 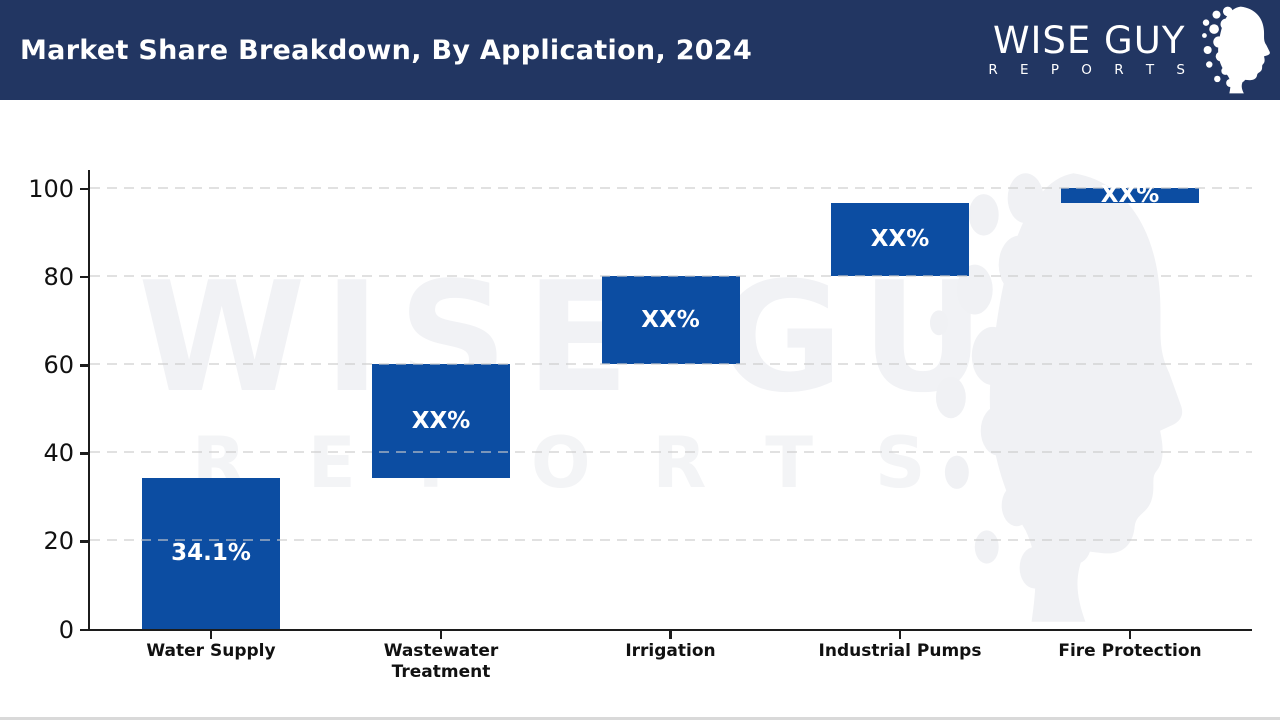 I want to click on x-category-label: Wastewater Treatment, so click(x=441, y=661).